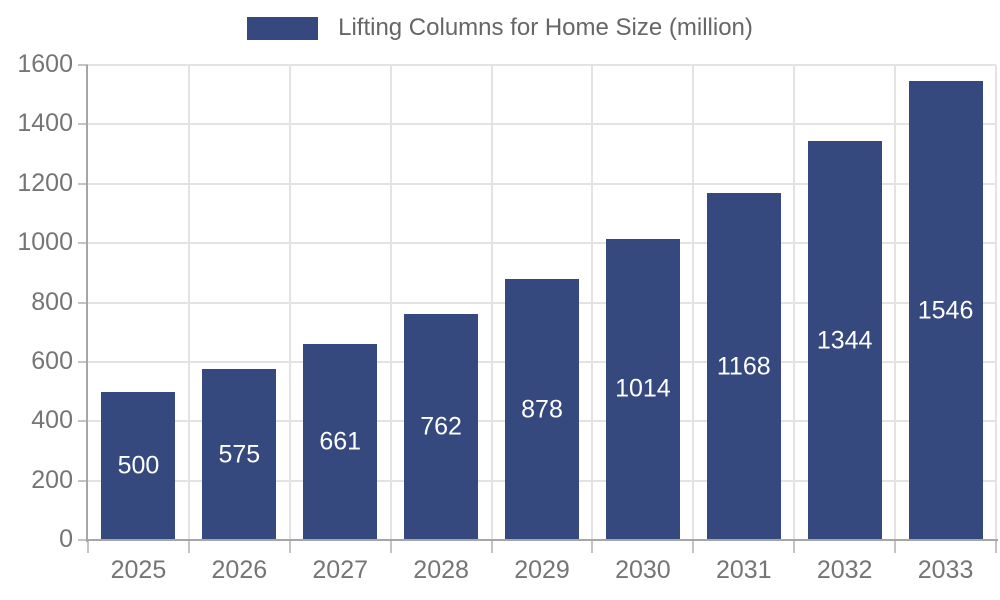  What do you see at coordinates (45, 182) in the screenshot?
I see `y-axis-label: 1200` at bounding box center [45, 182].